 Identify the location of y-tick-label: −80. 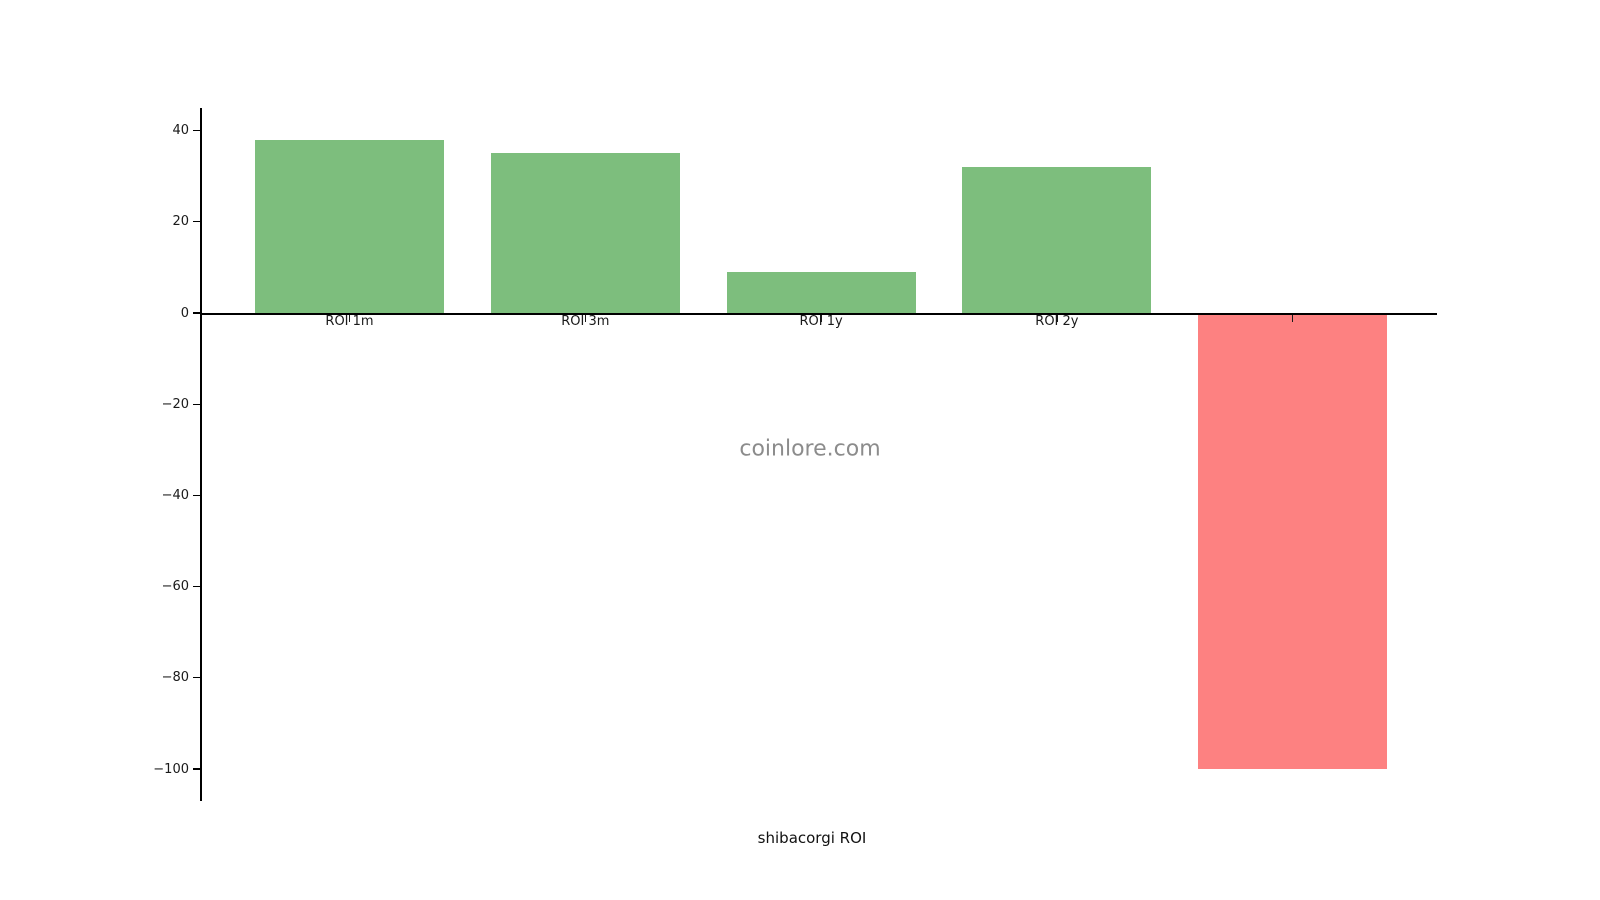
(175, 678).